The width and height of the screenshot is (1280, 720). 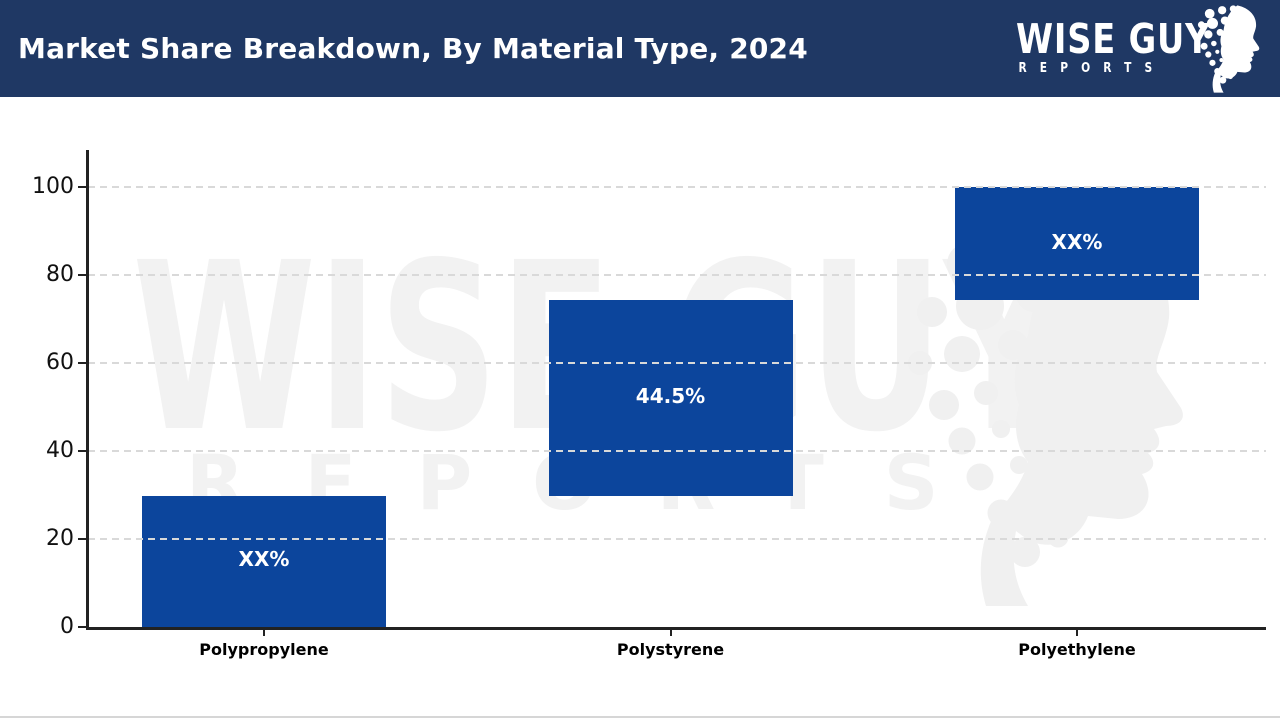 What do you see at coordinates (60, 450) in the screenshot?
I see `y-tick-label-40: 40` at bounding box center [60, 450].